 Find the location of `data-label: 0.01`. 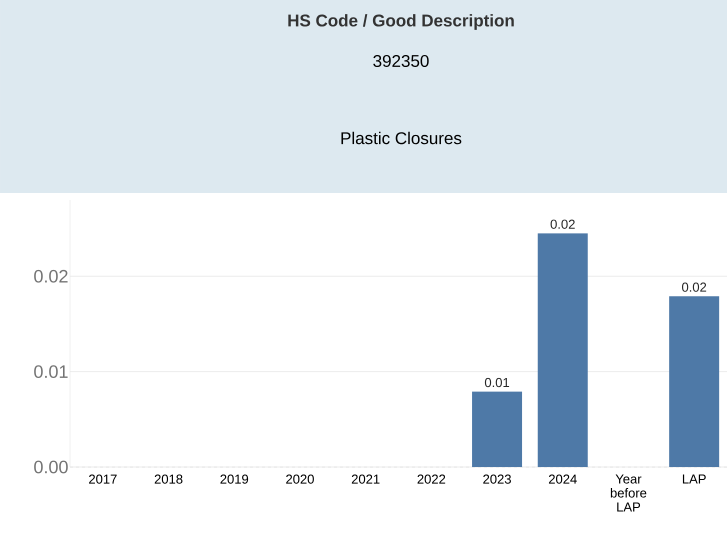

data-label: 0.01 is located at coordinates (497, 383).